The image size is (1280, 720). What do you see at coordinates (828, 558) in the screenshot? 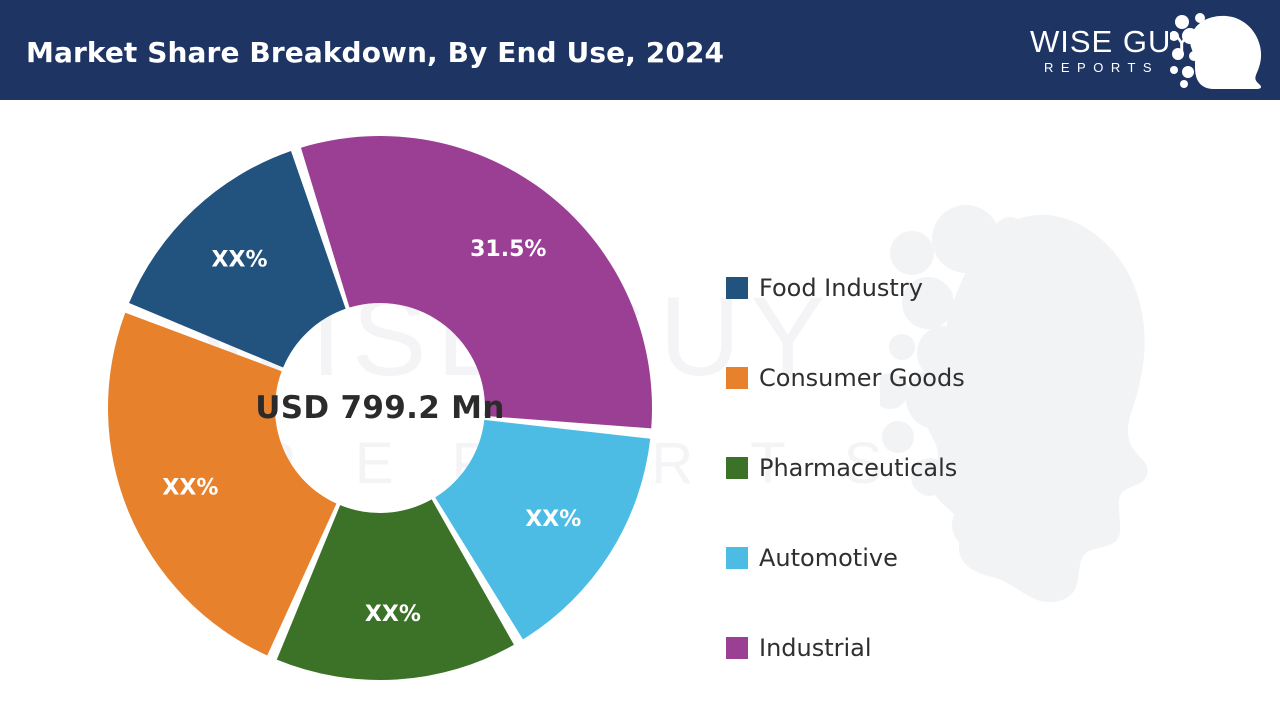
I see `legend-item-label: Automotive` at bounding box center [828, 558].